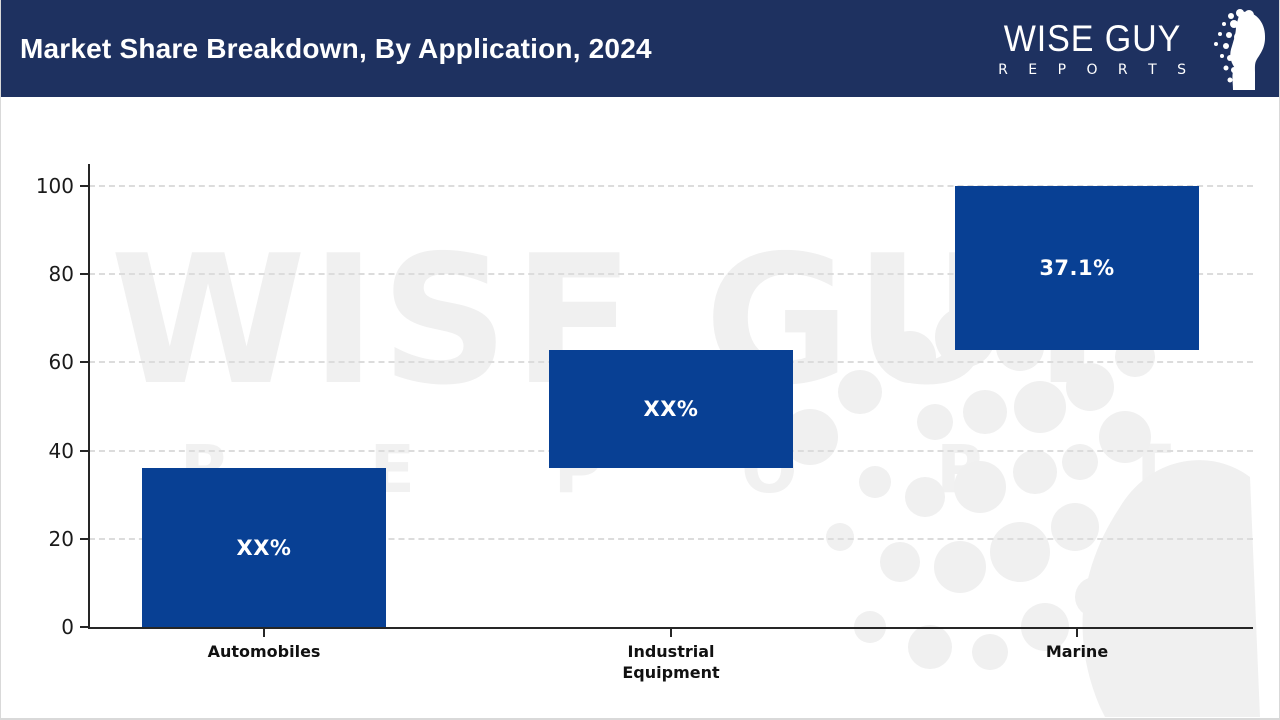 The image size is (1280, 720). What do you see at coordinates (67, 627) in the screenshot?
I see `y-tick-label-0: 0` at bounding box center [67, 627].